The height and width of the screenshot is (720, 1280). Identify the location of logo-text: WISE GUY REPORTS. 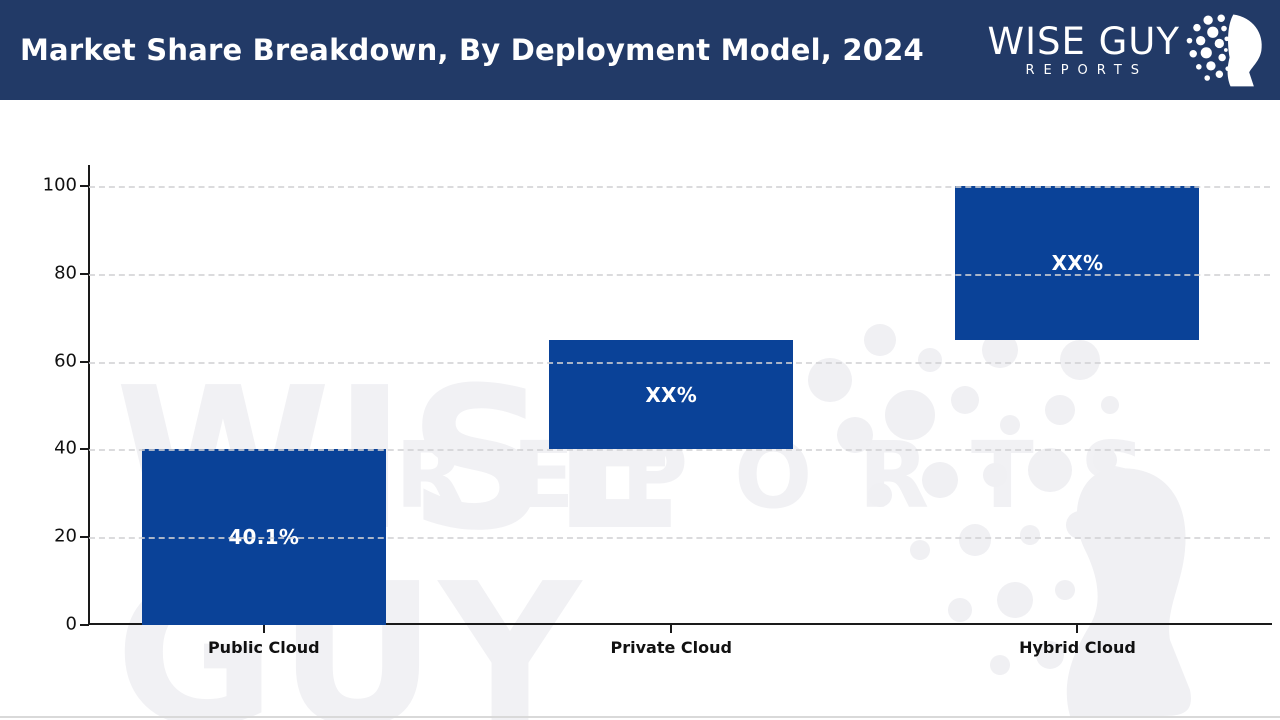
(1084, 50).